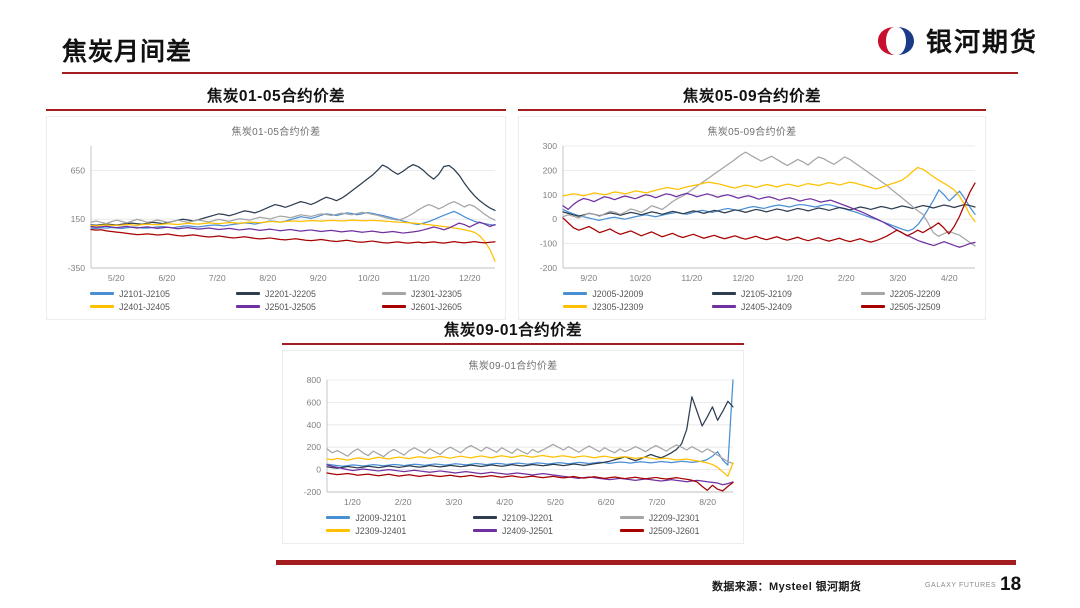  Describe the element at coordinates (78, 219) in the screenshot. I see `svg-text: 150` at that location.